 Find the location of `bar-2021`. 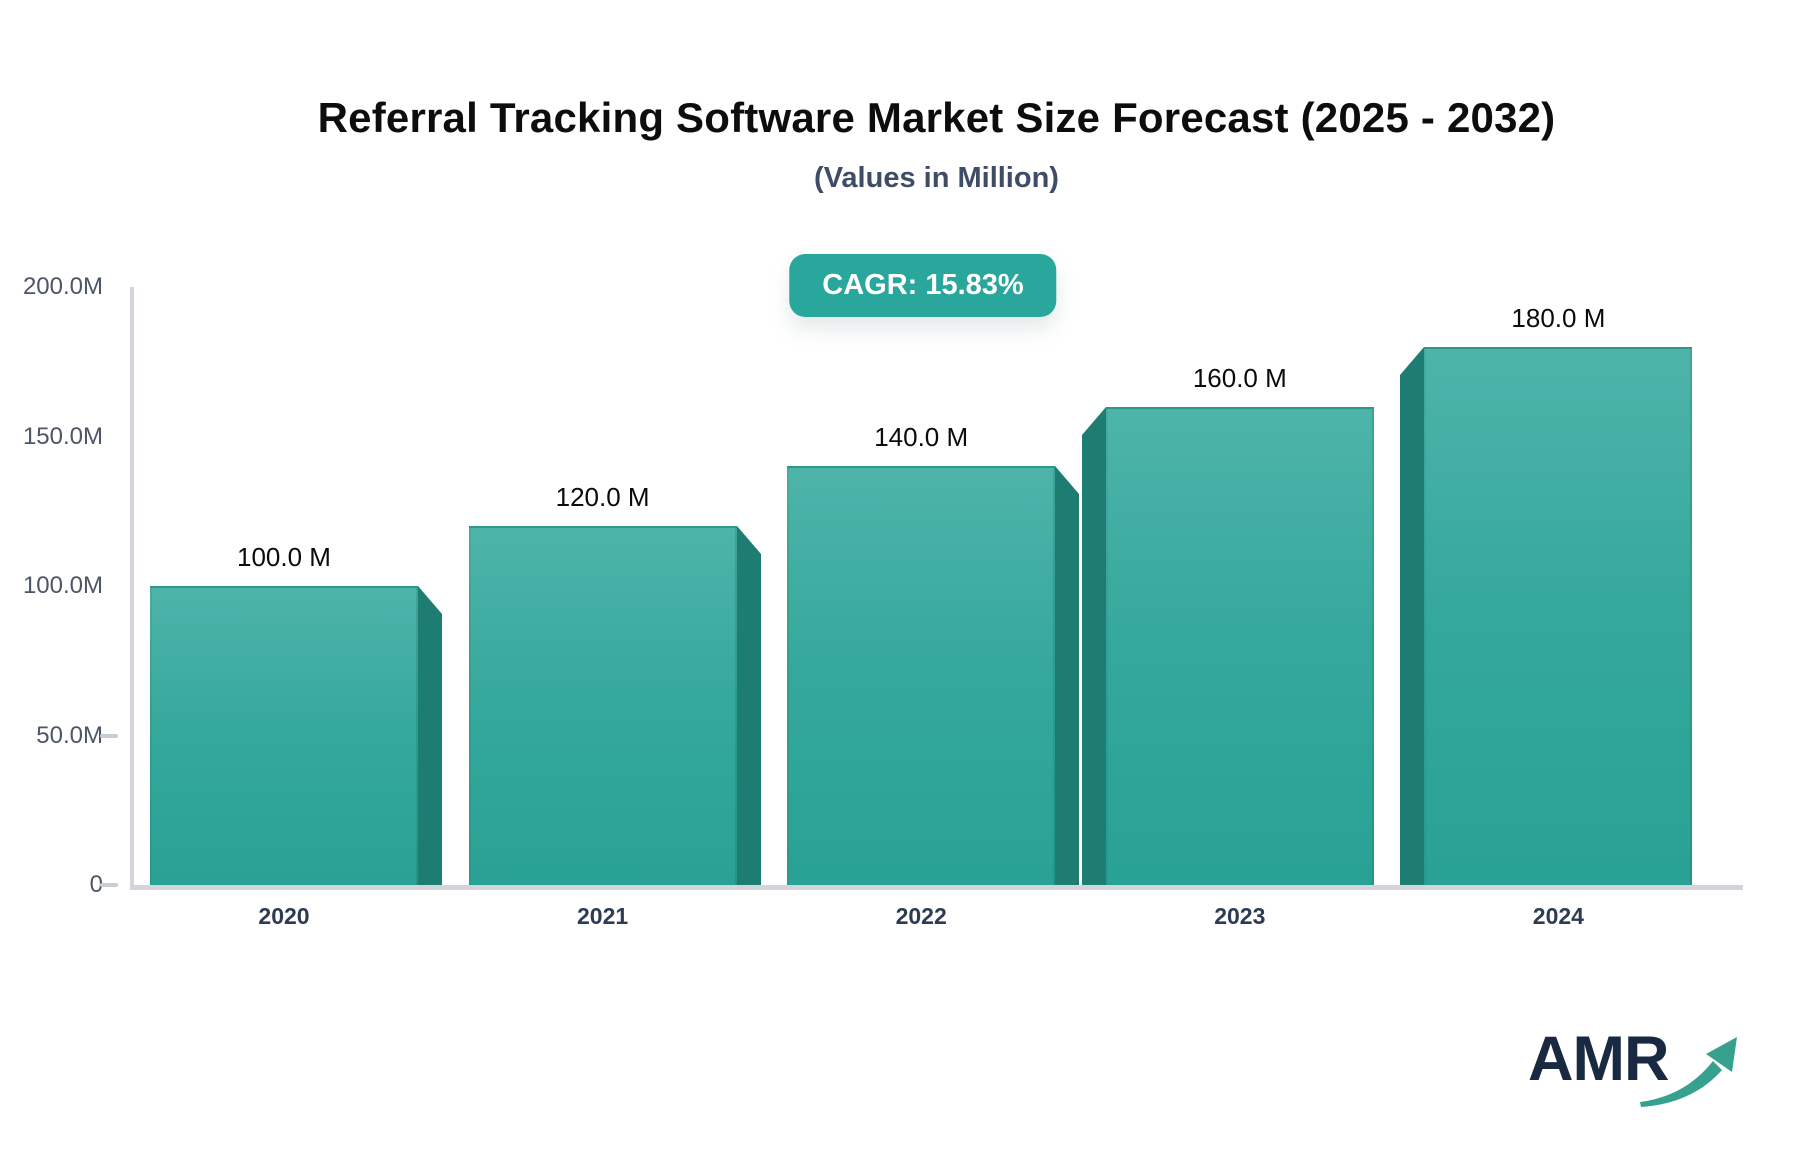

bar-2021 is located at coordinates (603, 705).